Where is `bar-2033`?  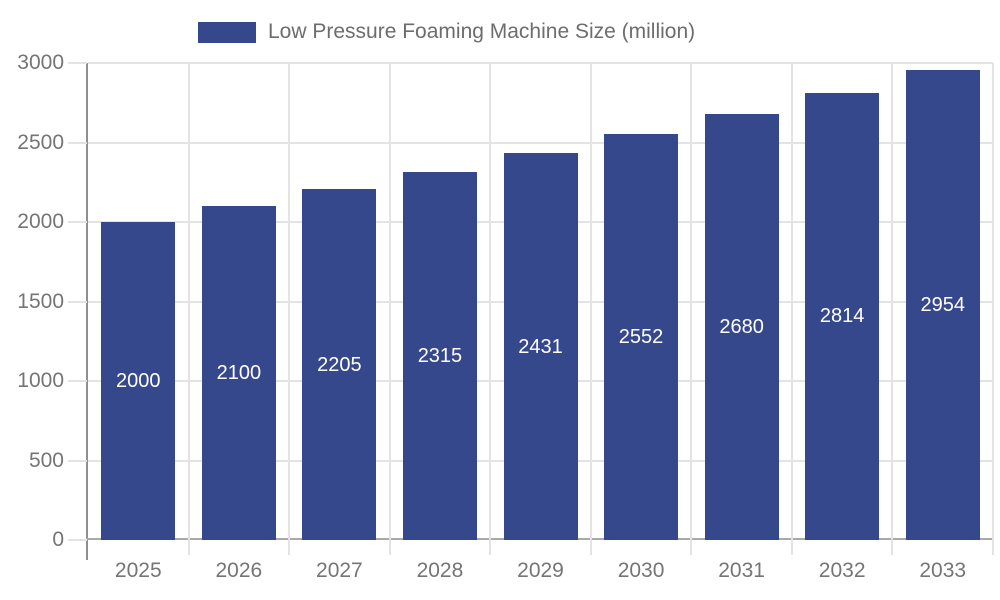 bar-2033 is located at coordinates (942, 305).